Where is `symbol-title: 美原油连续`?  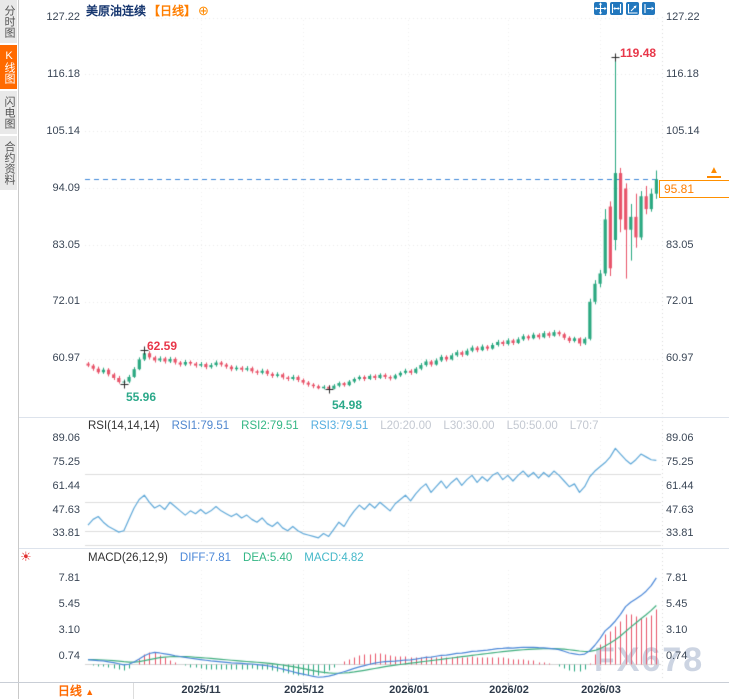
symbol-title: 美原油连续 is located at coordinates (116, 11).